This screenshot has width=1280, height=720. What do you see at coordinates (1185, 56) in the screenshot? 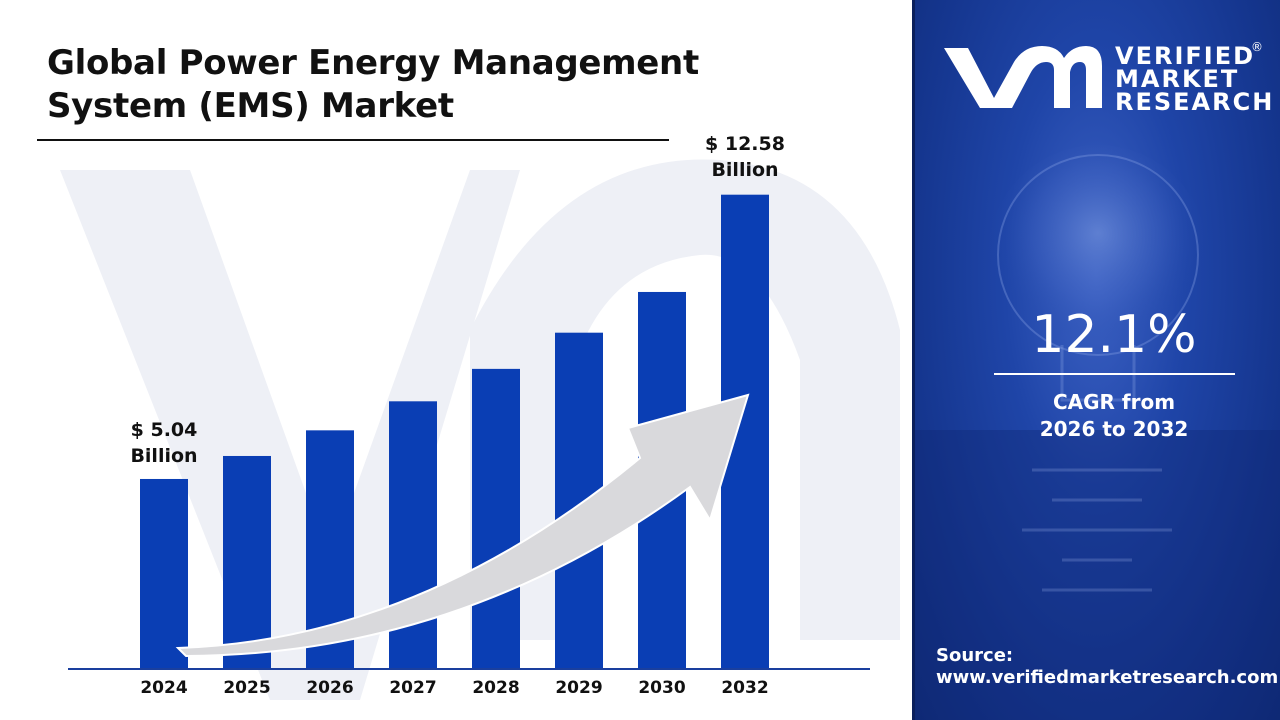
I see `brand-line1: VERIFIED` at bounding box center [1185, 56].